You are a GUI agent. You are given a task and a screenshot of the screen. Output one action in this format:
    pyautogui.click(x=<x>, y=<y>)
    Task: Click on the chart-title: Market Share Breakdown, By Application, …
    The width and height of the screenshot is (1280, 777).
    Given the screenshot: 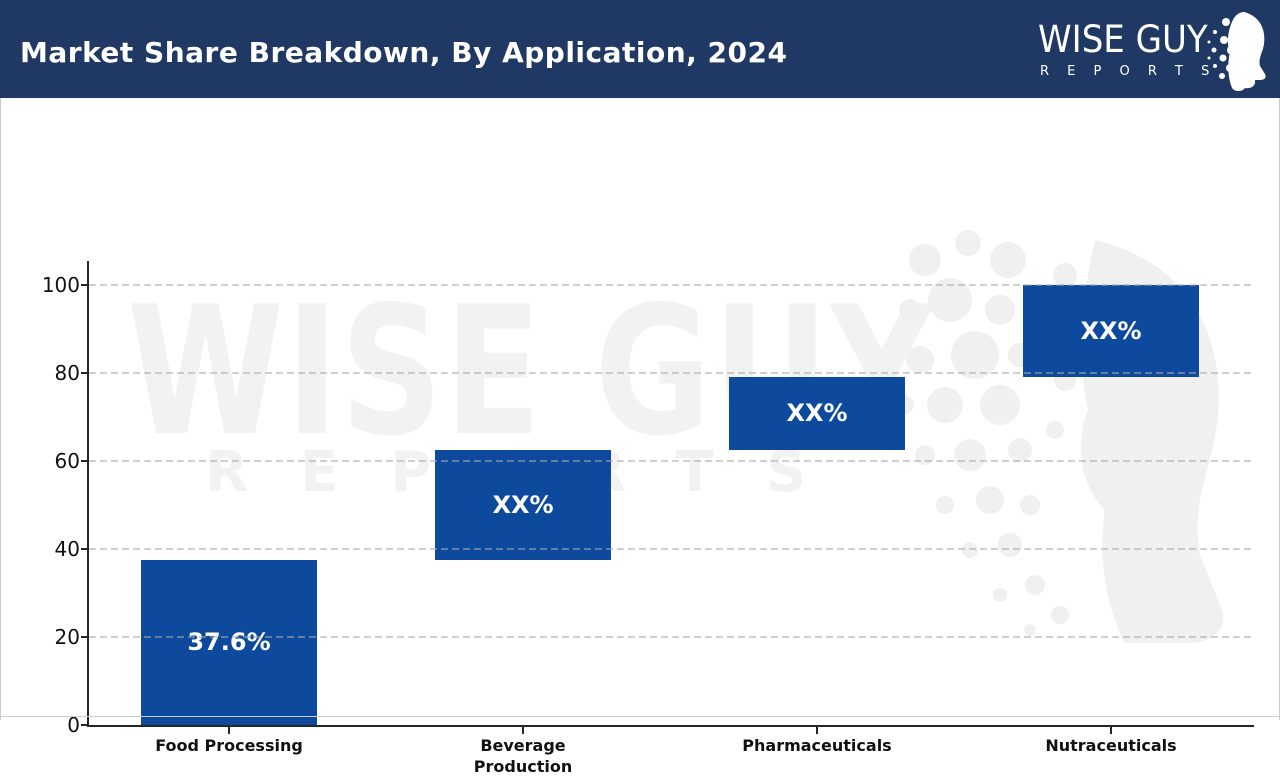 What is the action you would take?
    pyautogui.click(x=404, y=52)
    